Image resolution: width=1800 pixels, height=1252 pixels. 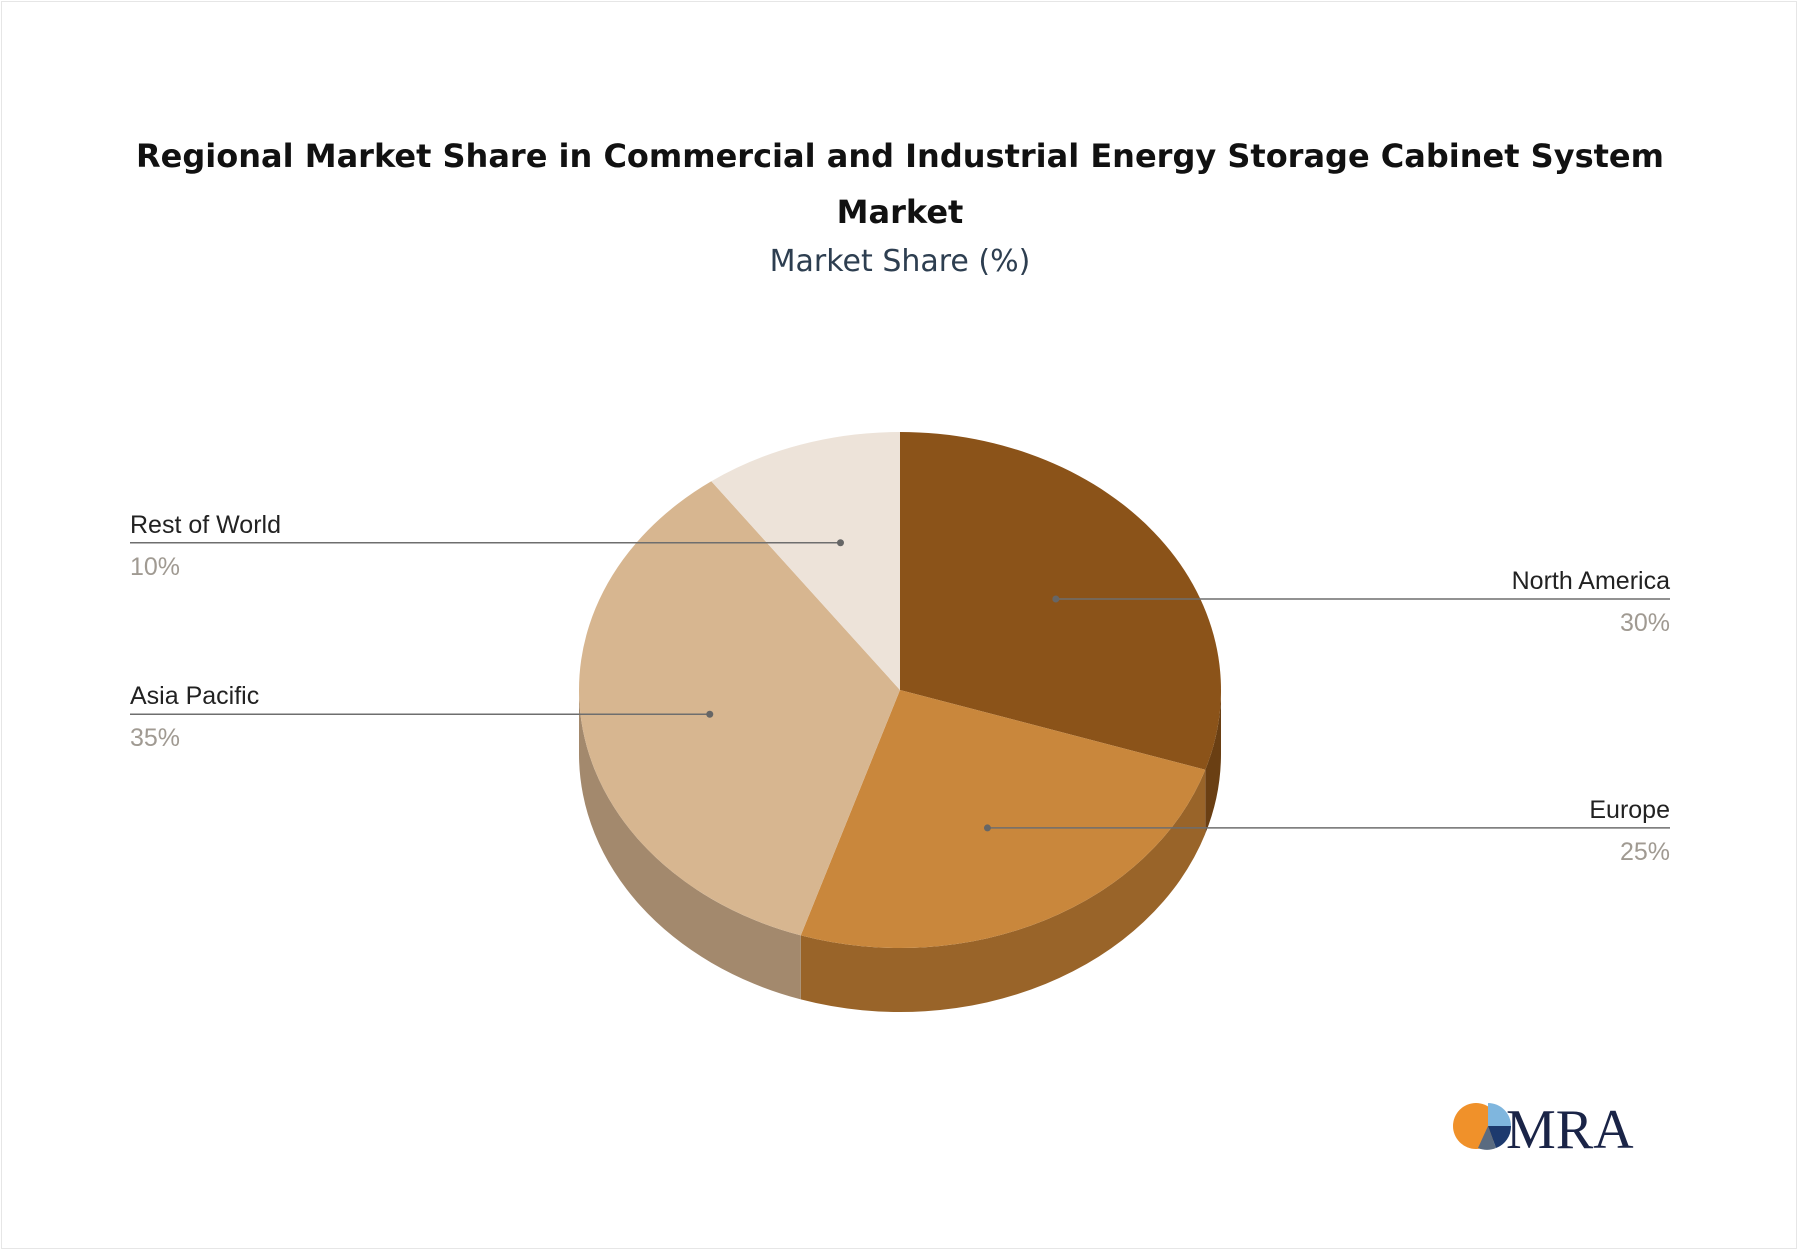 I want to click on pie-slice-asia-pacific, so click(x=739, y=708).